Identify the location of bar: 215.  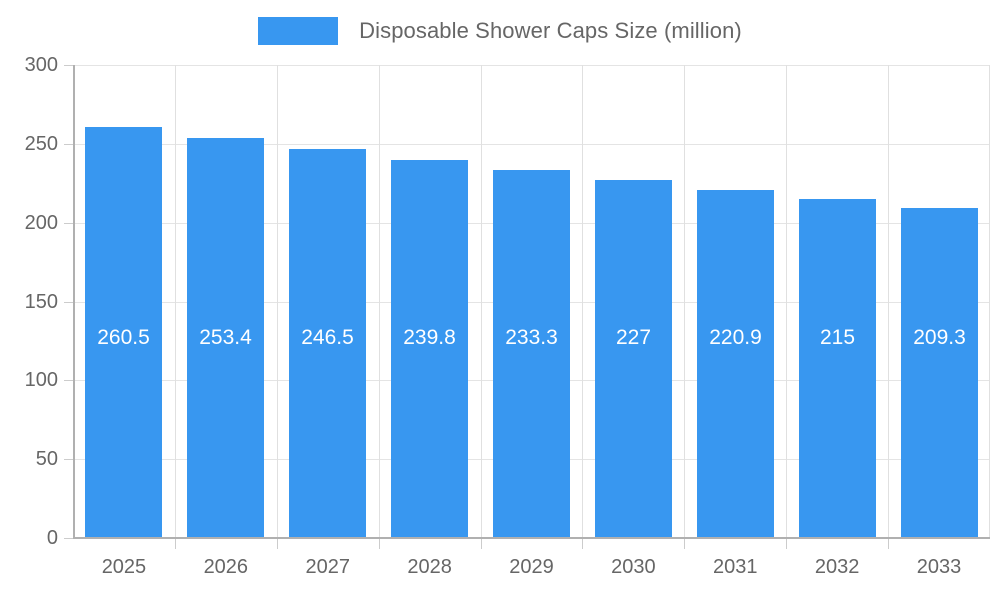
(837, 368).